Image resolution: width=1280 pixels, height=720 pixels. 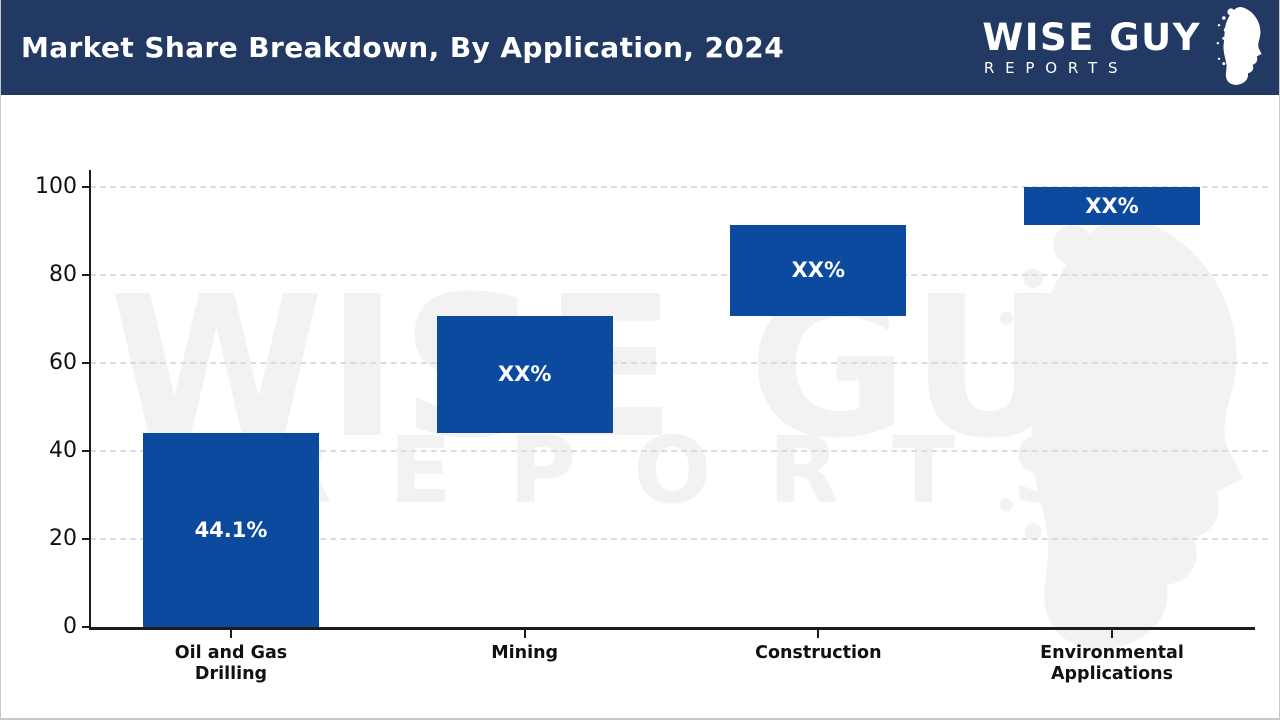 I want to click on watermark-reports-text: REPORTS, so click(x=698, y=470).